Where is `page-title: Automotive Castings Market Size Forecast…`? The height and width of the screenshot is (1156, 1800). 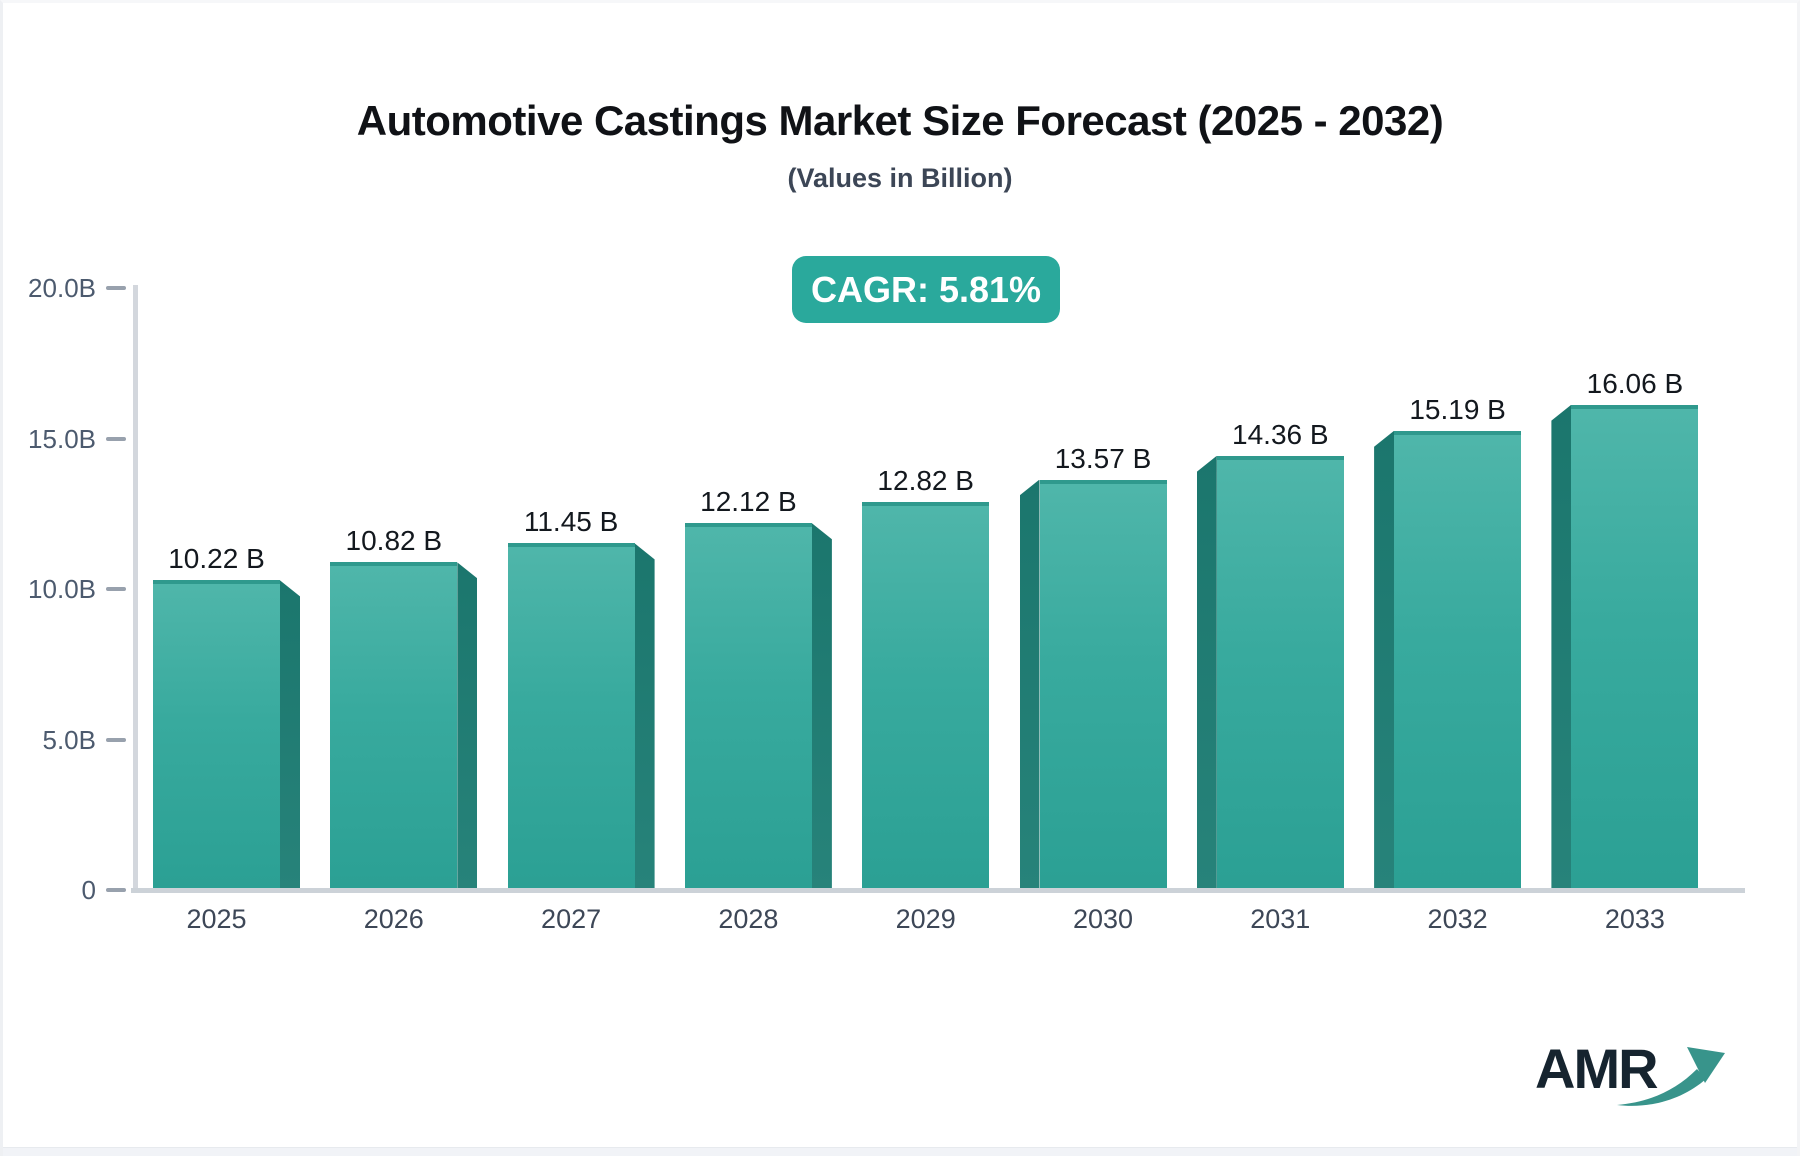 page-title: Automotive Castings Market Size Forecast… is located at coordinates (900, 120).